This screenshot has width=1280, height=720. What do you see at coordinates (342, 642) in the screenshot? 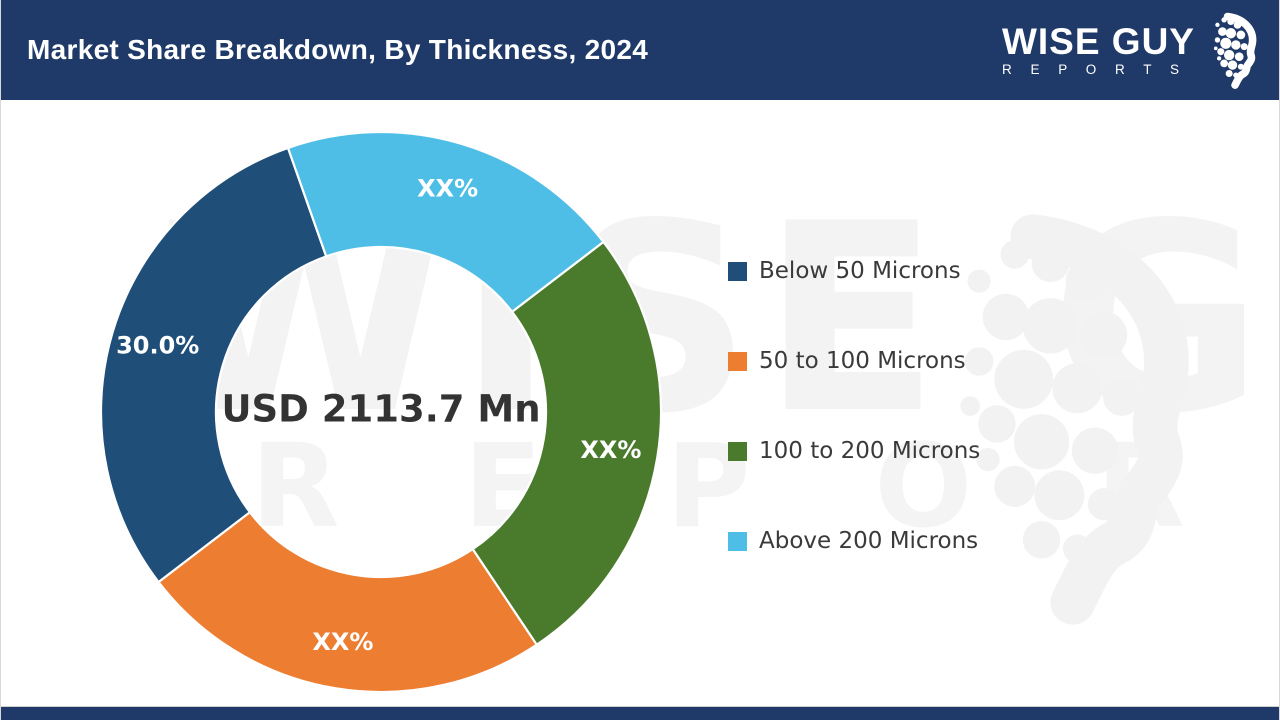
I see `slice-label-2: XX%` at bounding box center [342, 642].